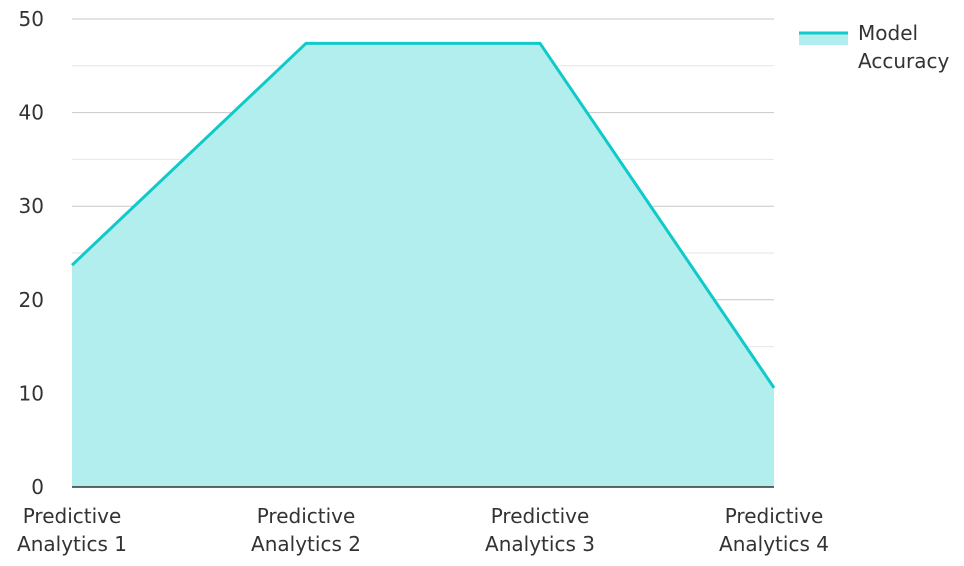 Image resolution: width=964 pixels, height=566 pixels. Describe the element at coordinates (72, 530) in the screenshot. I see `x-tick-label: Predictive Analytics 1` at that location.